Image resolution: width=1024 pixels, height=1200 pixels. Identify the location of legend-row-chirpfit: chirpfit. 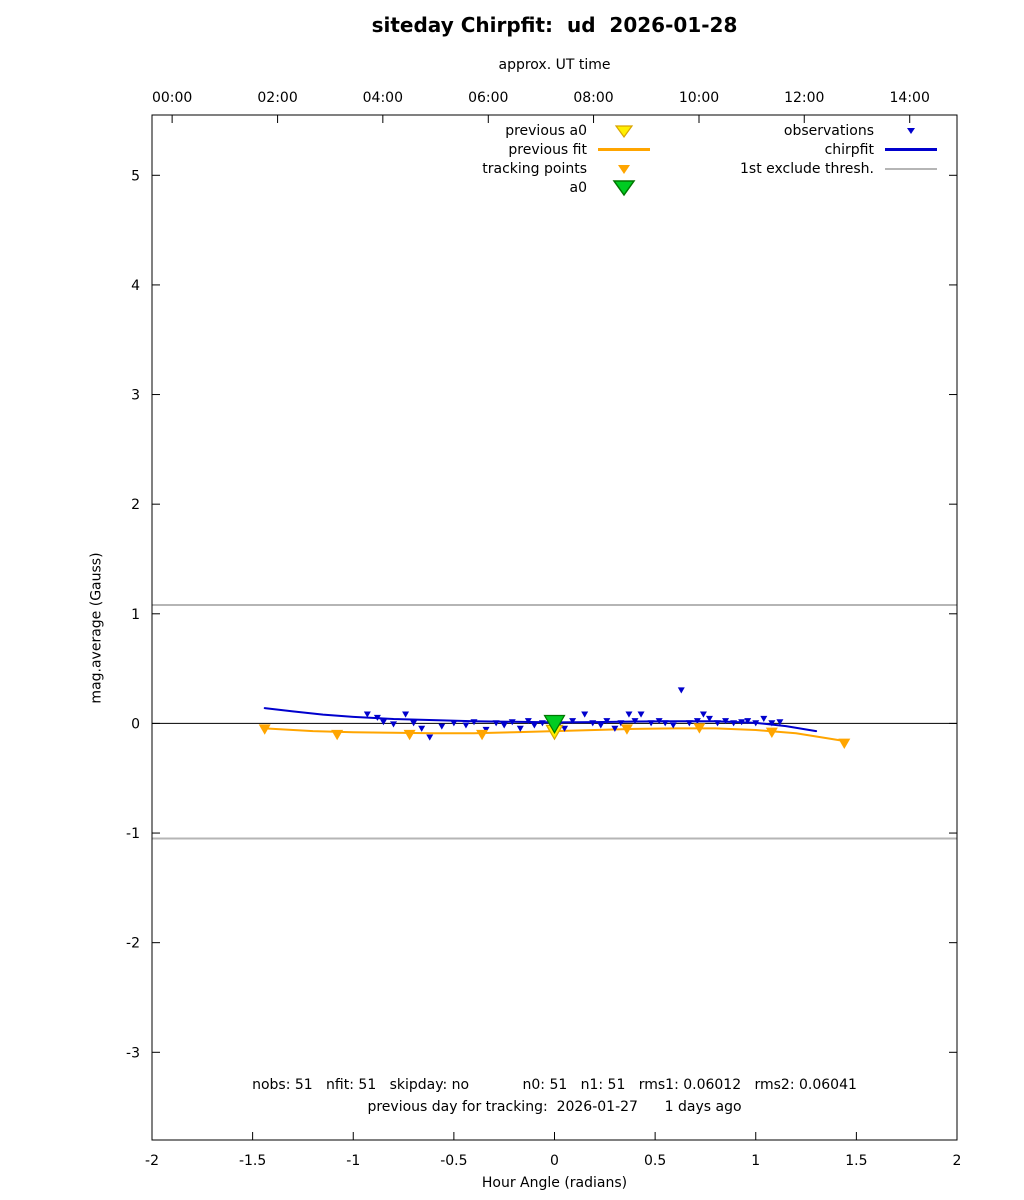
(796, 149).